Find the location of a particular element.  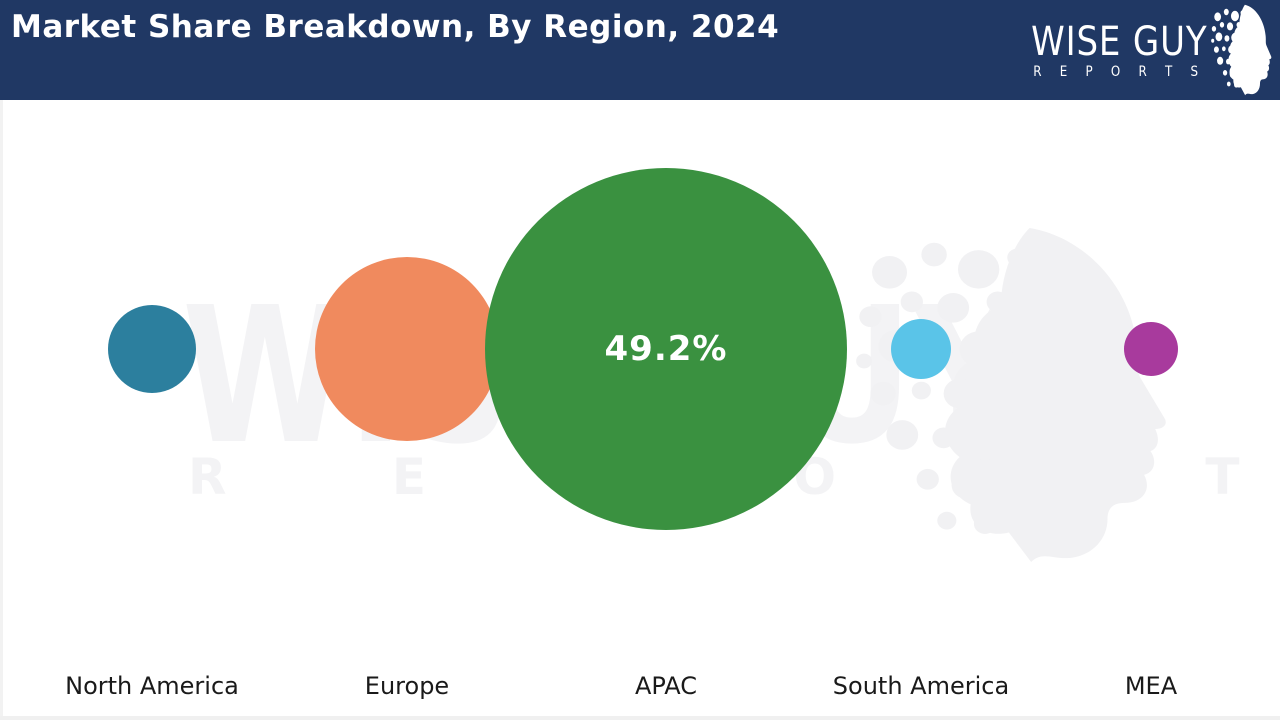

bubble-apac: 49.2% is located at coordinates (666, 349).